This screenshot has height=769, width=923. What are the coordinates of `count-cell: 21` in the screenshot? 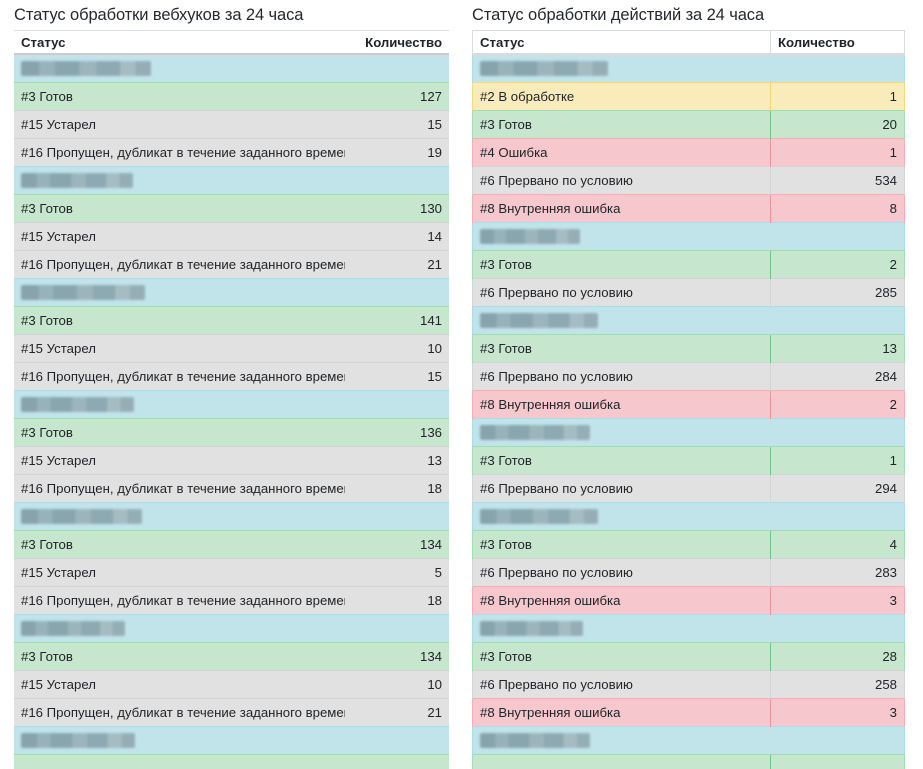 It's located at (397, 713).